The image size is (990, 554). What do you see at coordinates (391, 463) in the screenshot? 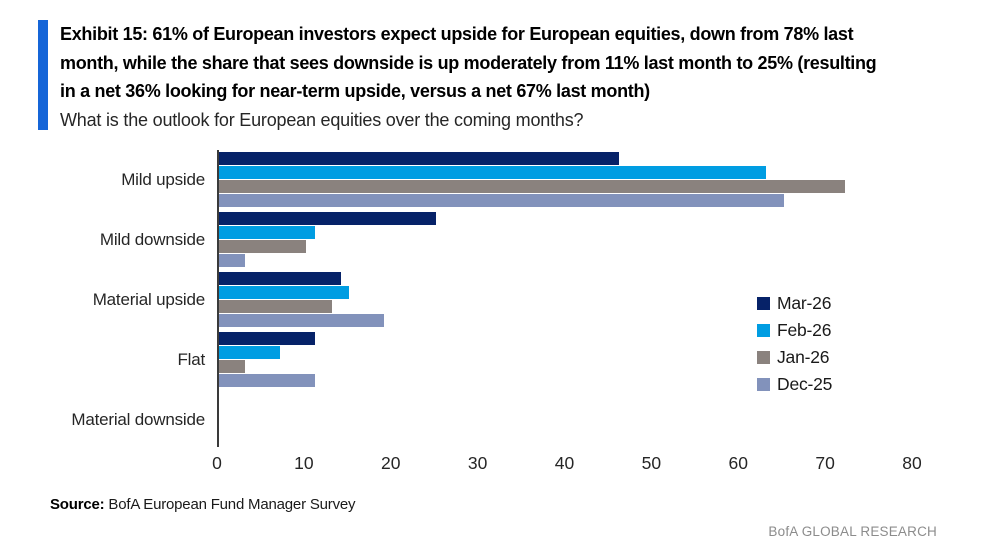
I see `x-tick-label: 20` at bounding box center [391, 463].